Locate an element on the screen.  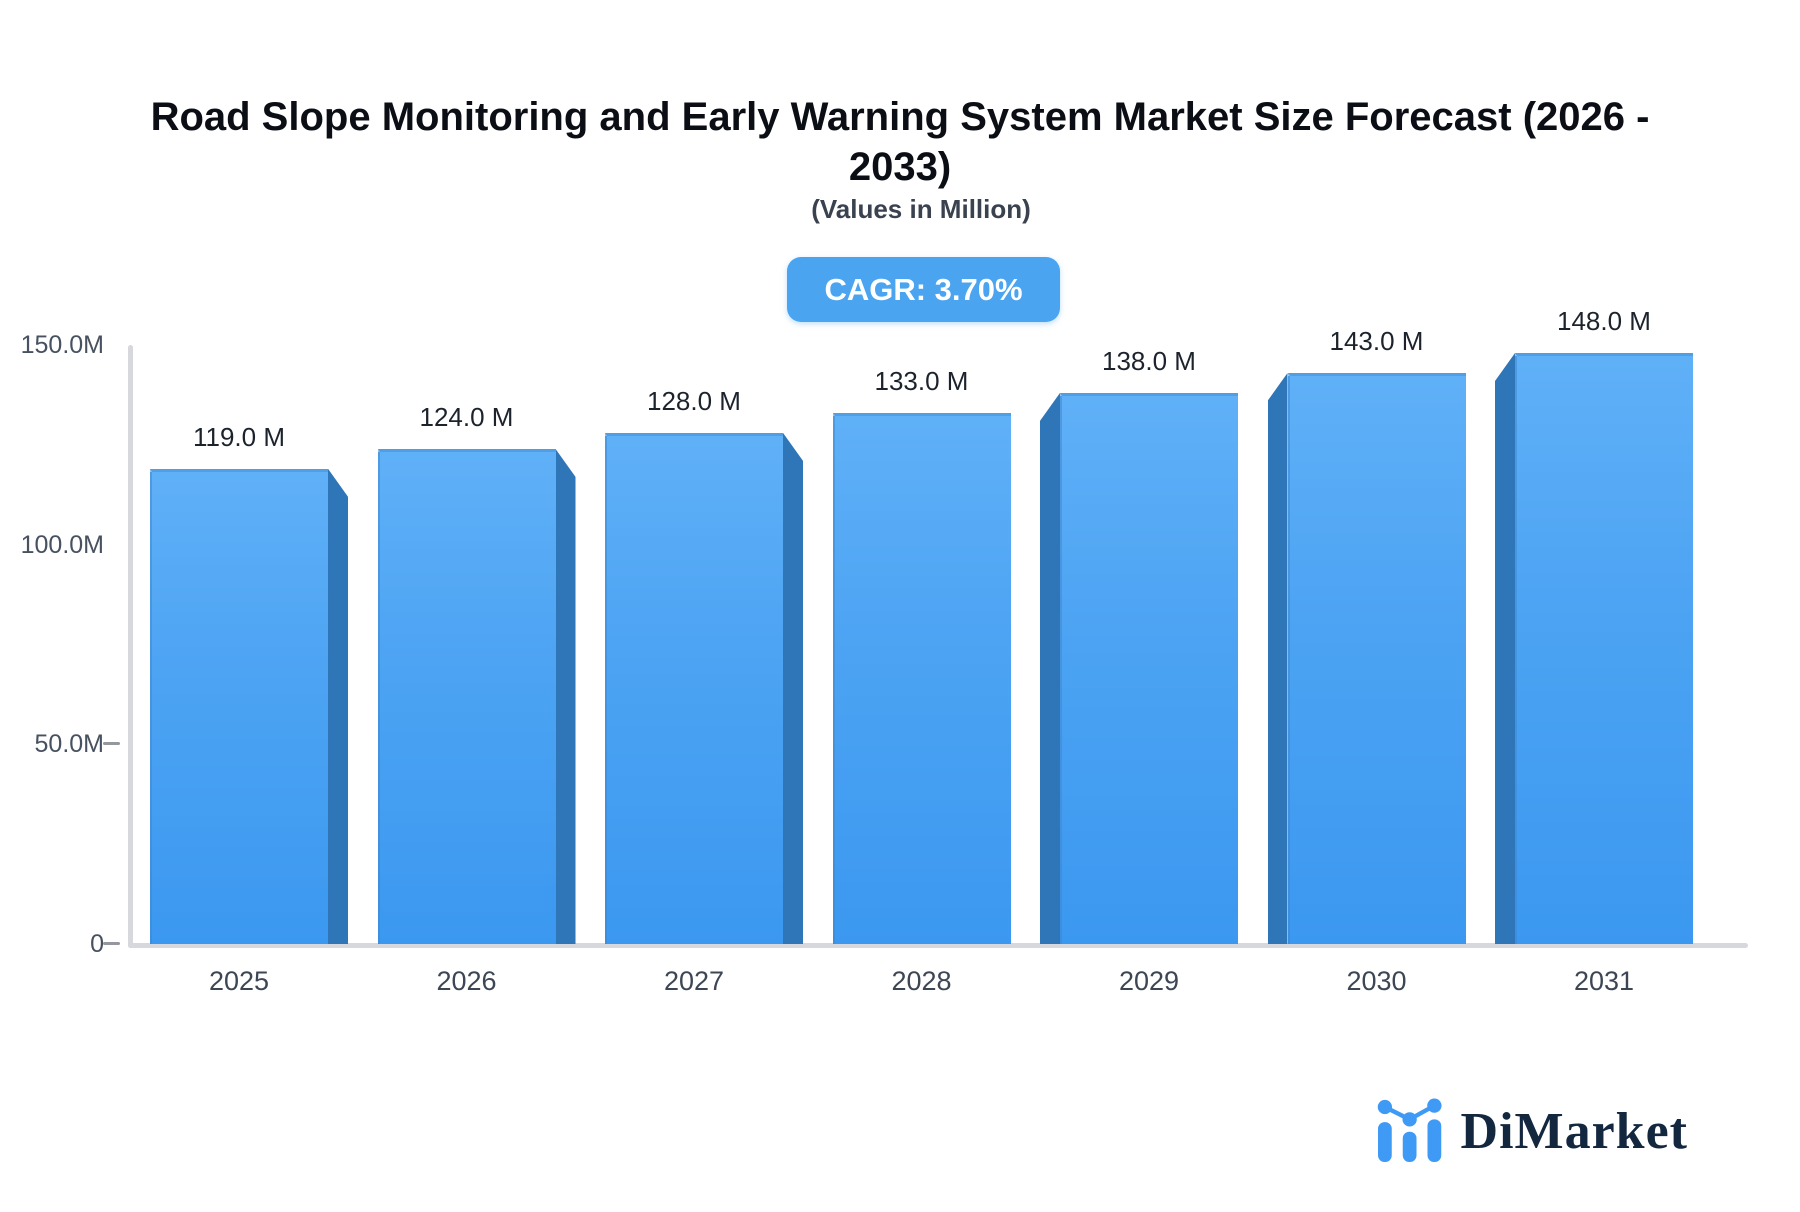
y-tick-label-150.0M: 150.0M is located at coordinates (62, 345).